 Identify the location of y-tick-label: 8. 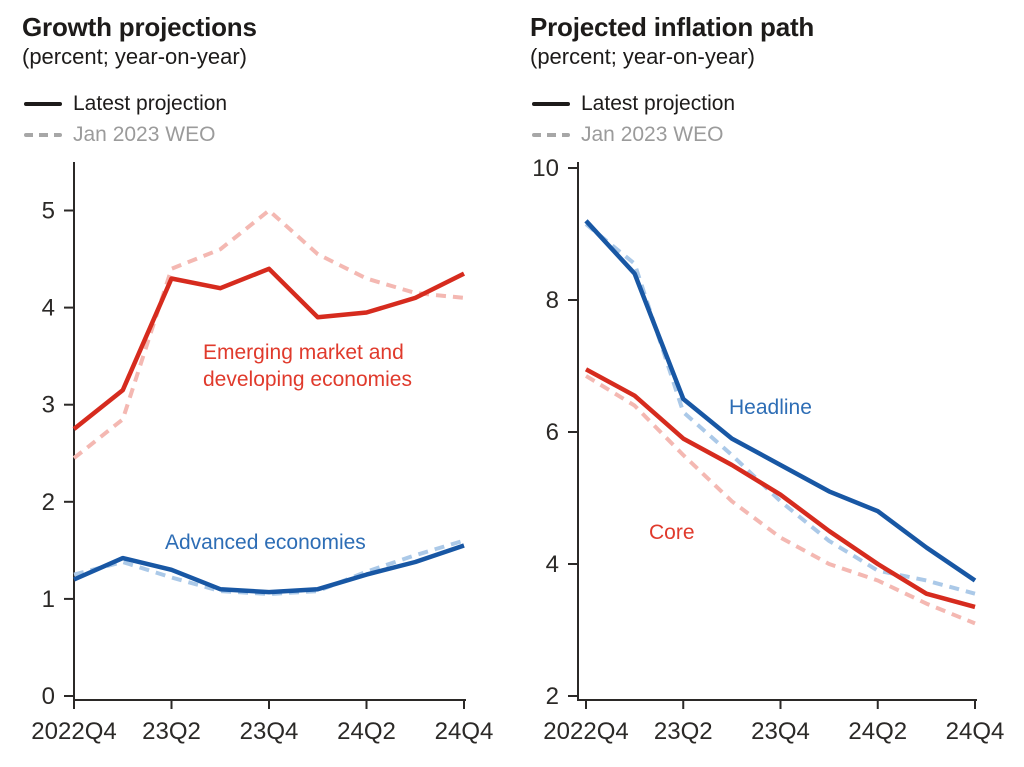
(552, 300).